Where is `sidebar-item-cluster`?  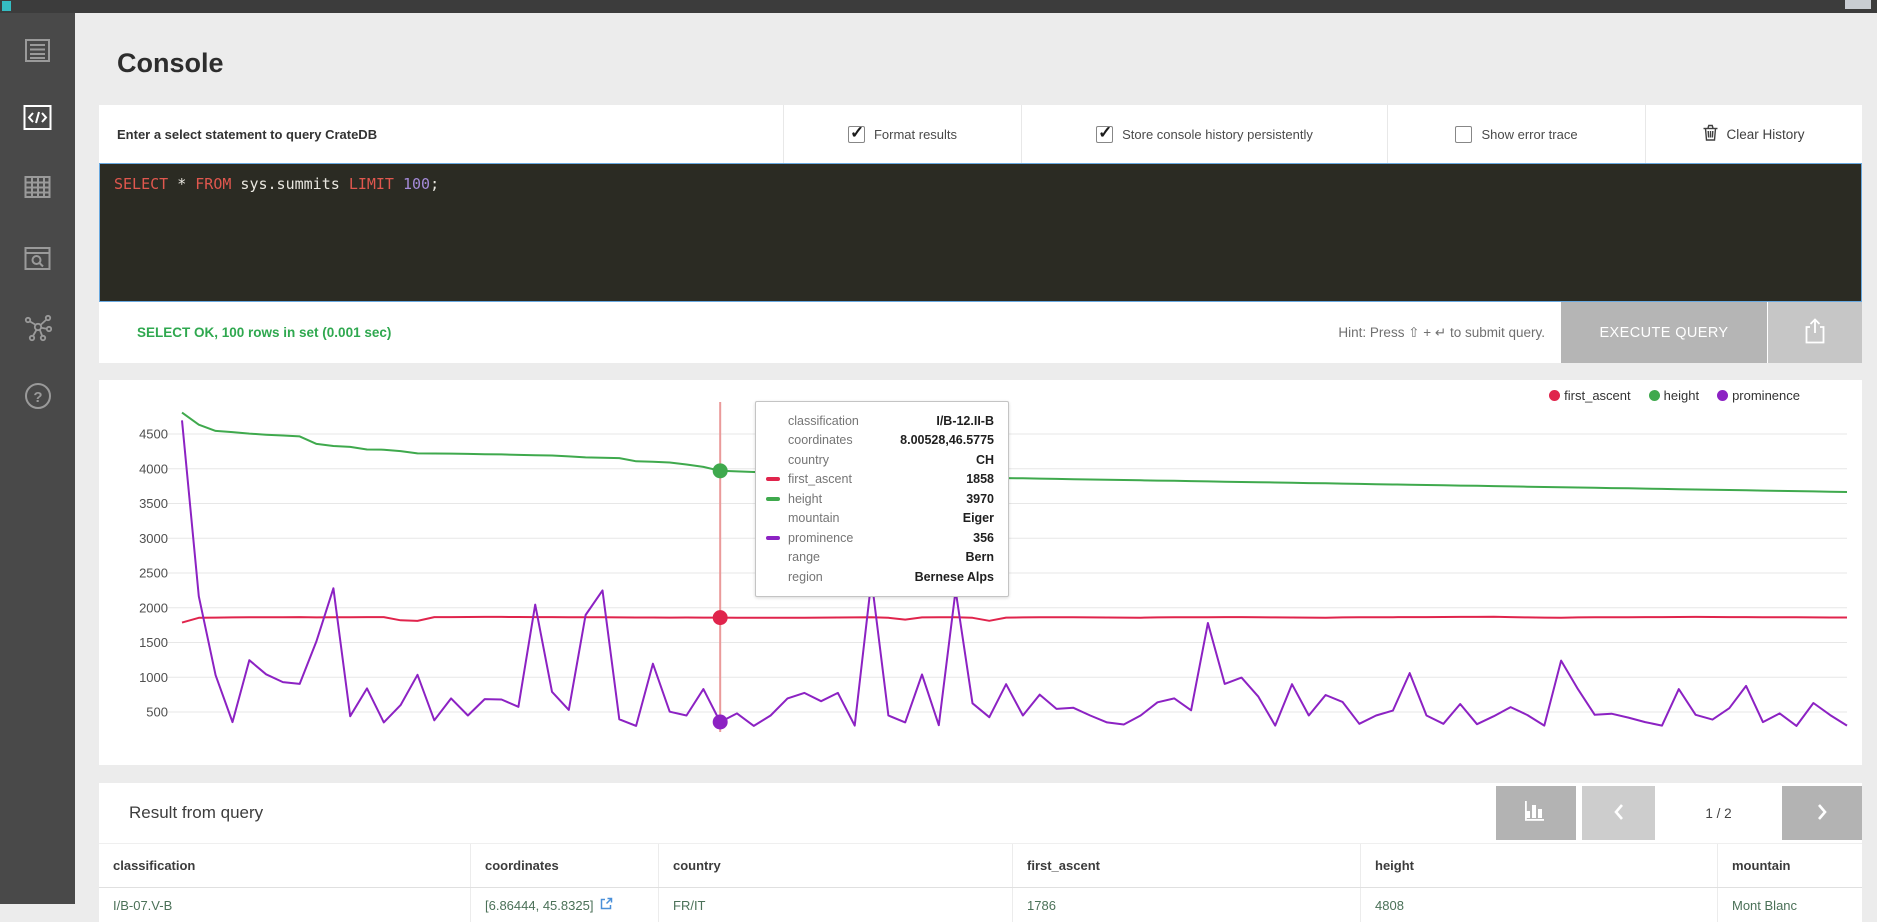
sidebar-item-cluster is located at coordinates (37, 328).